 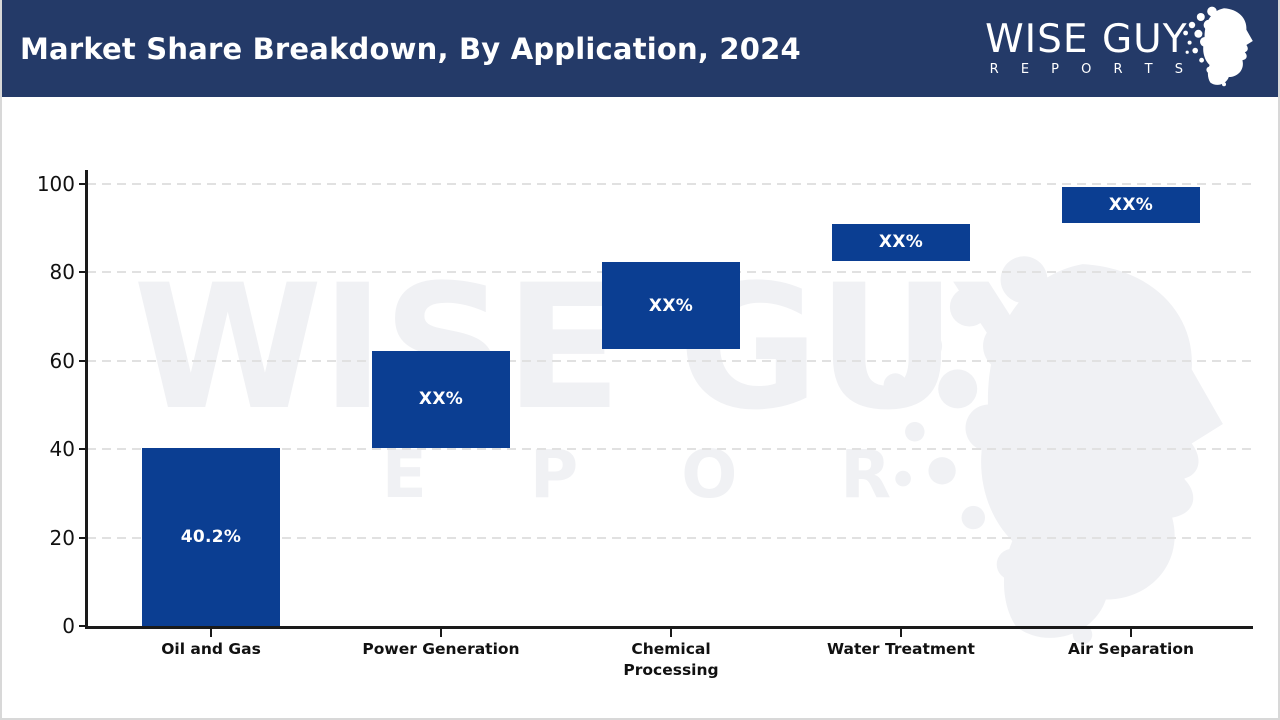 What do you see at coordinates (62, 449) in the screenshot?
I see `y-axis-tick-label: 40` at bounding box center [62, 449].